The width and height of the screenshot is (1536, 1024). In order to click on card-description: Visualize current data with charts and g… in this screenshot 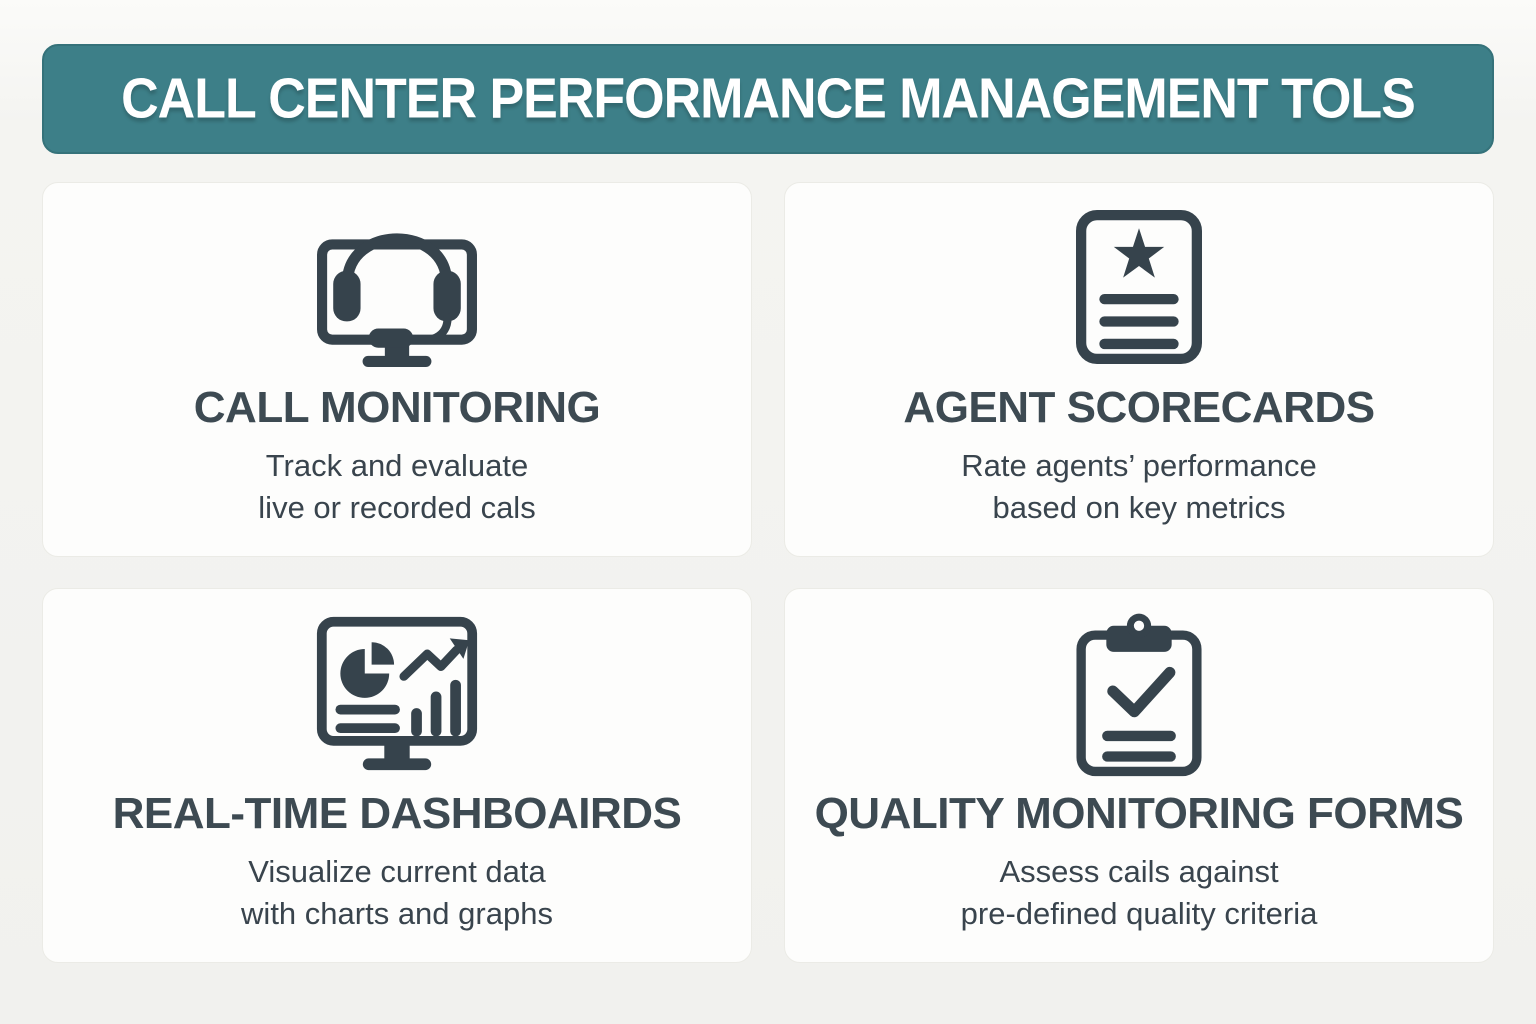, I will do `click(397, 893)`.